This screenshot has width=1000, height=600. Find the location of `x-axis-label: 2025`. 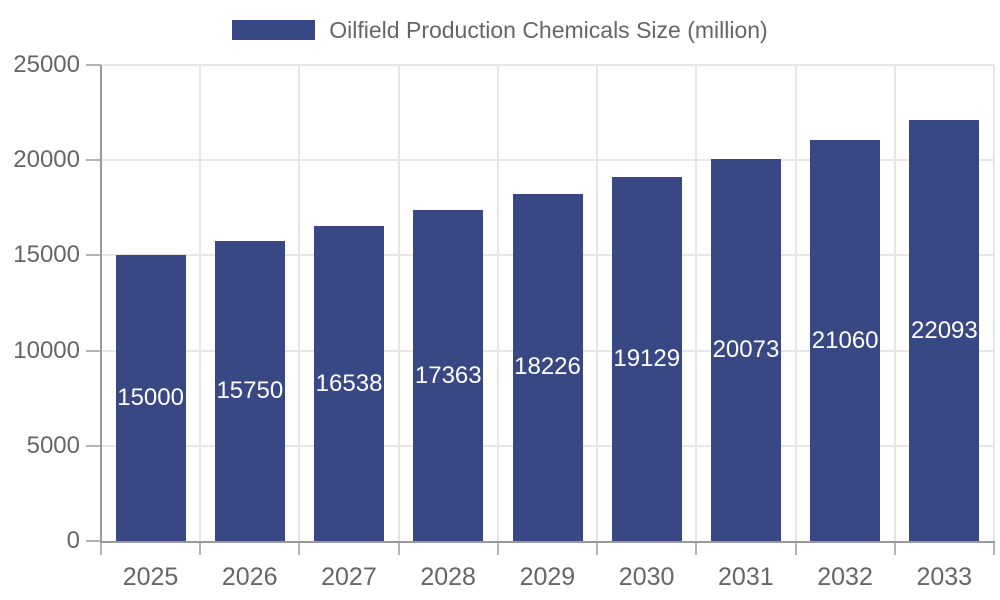

x-axis-label: 2025 is located at coordinates (150, 577).